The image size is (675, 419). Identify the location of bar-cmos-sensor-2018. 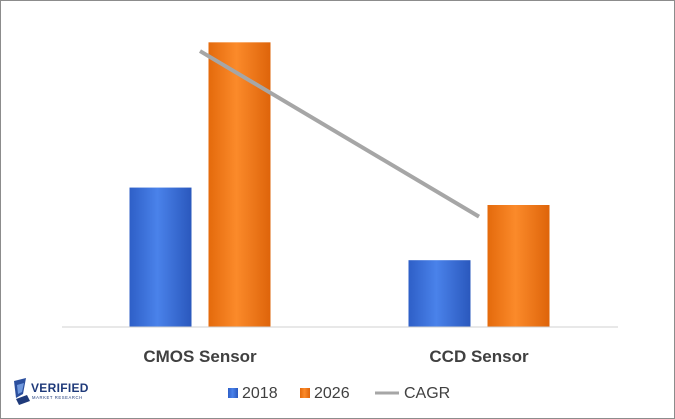
(160, 257).